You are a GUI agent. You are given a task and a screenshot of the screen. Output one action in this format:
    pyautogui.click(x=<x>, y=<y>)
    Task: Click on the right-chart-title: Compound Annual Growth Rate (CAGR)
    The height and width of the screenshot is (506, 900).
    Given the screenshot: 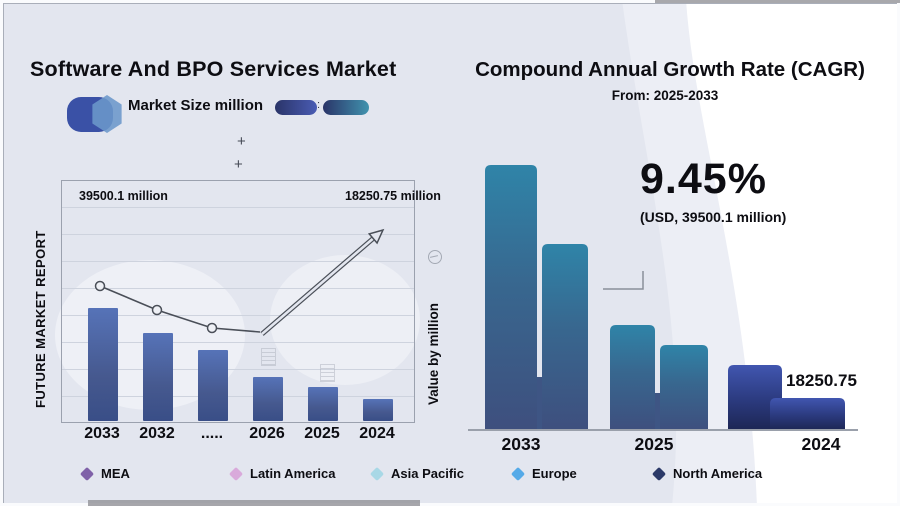 What is the action you would take?
    pyautogui.click(x=670, y=69)
    